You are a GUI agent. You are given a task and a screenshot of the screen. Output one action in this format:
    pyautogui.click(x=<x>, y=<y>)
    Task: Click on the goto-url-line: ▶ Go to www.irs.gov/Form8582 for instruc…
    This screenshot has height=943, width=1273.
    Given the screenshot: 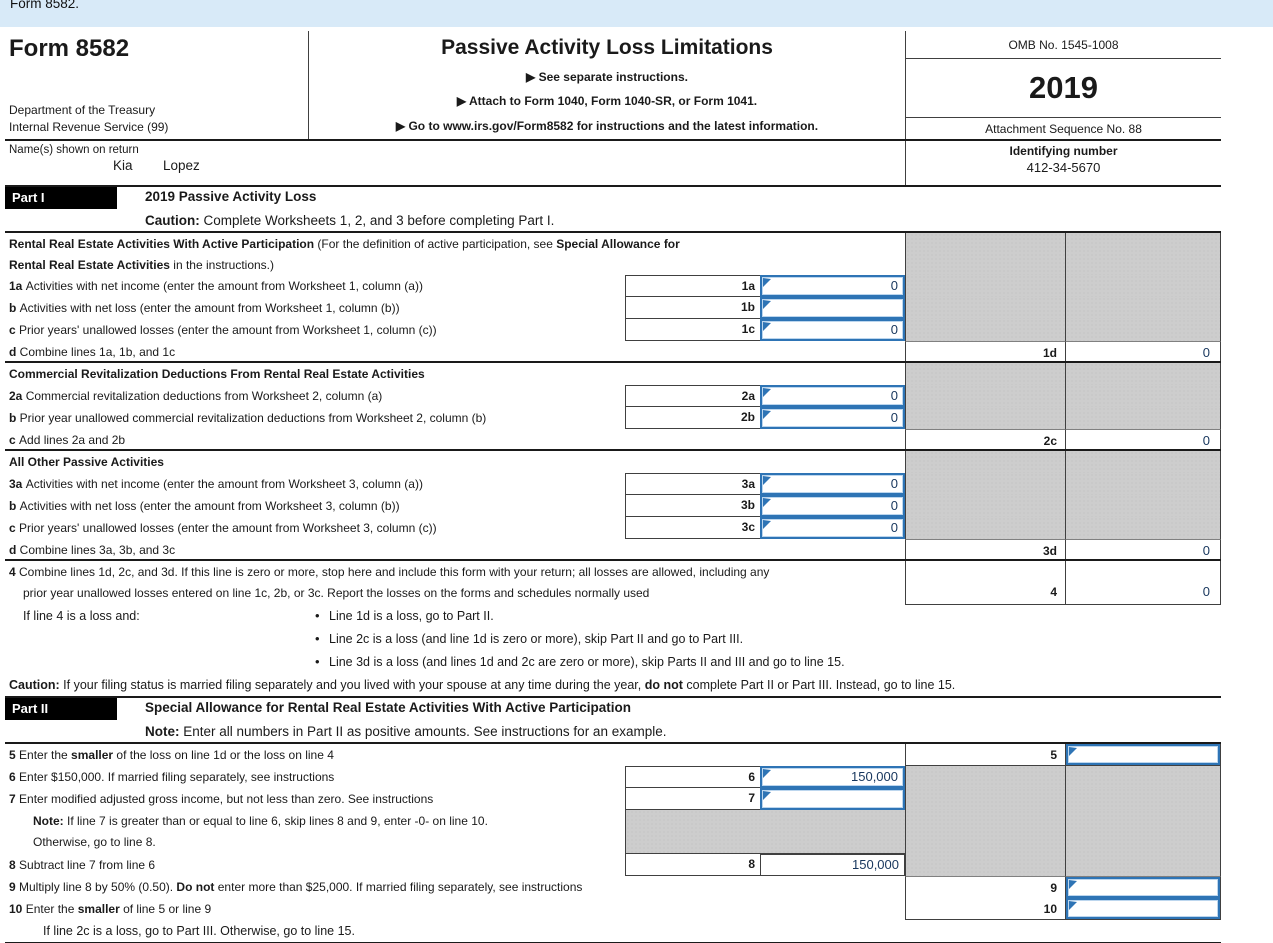 What is the action you would take?
    pyautogui.click(x=607, y=125)
    